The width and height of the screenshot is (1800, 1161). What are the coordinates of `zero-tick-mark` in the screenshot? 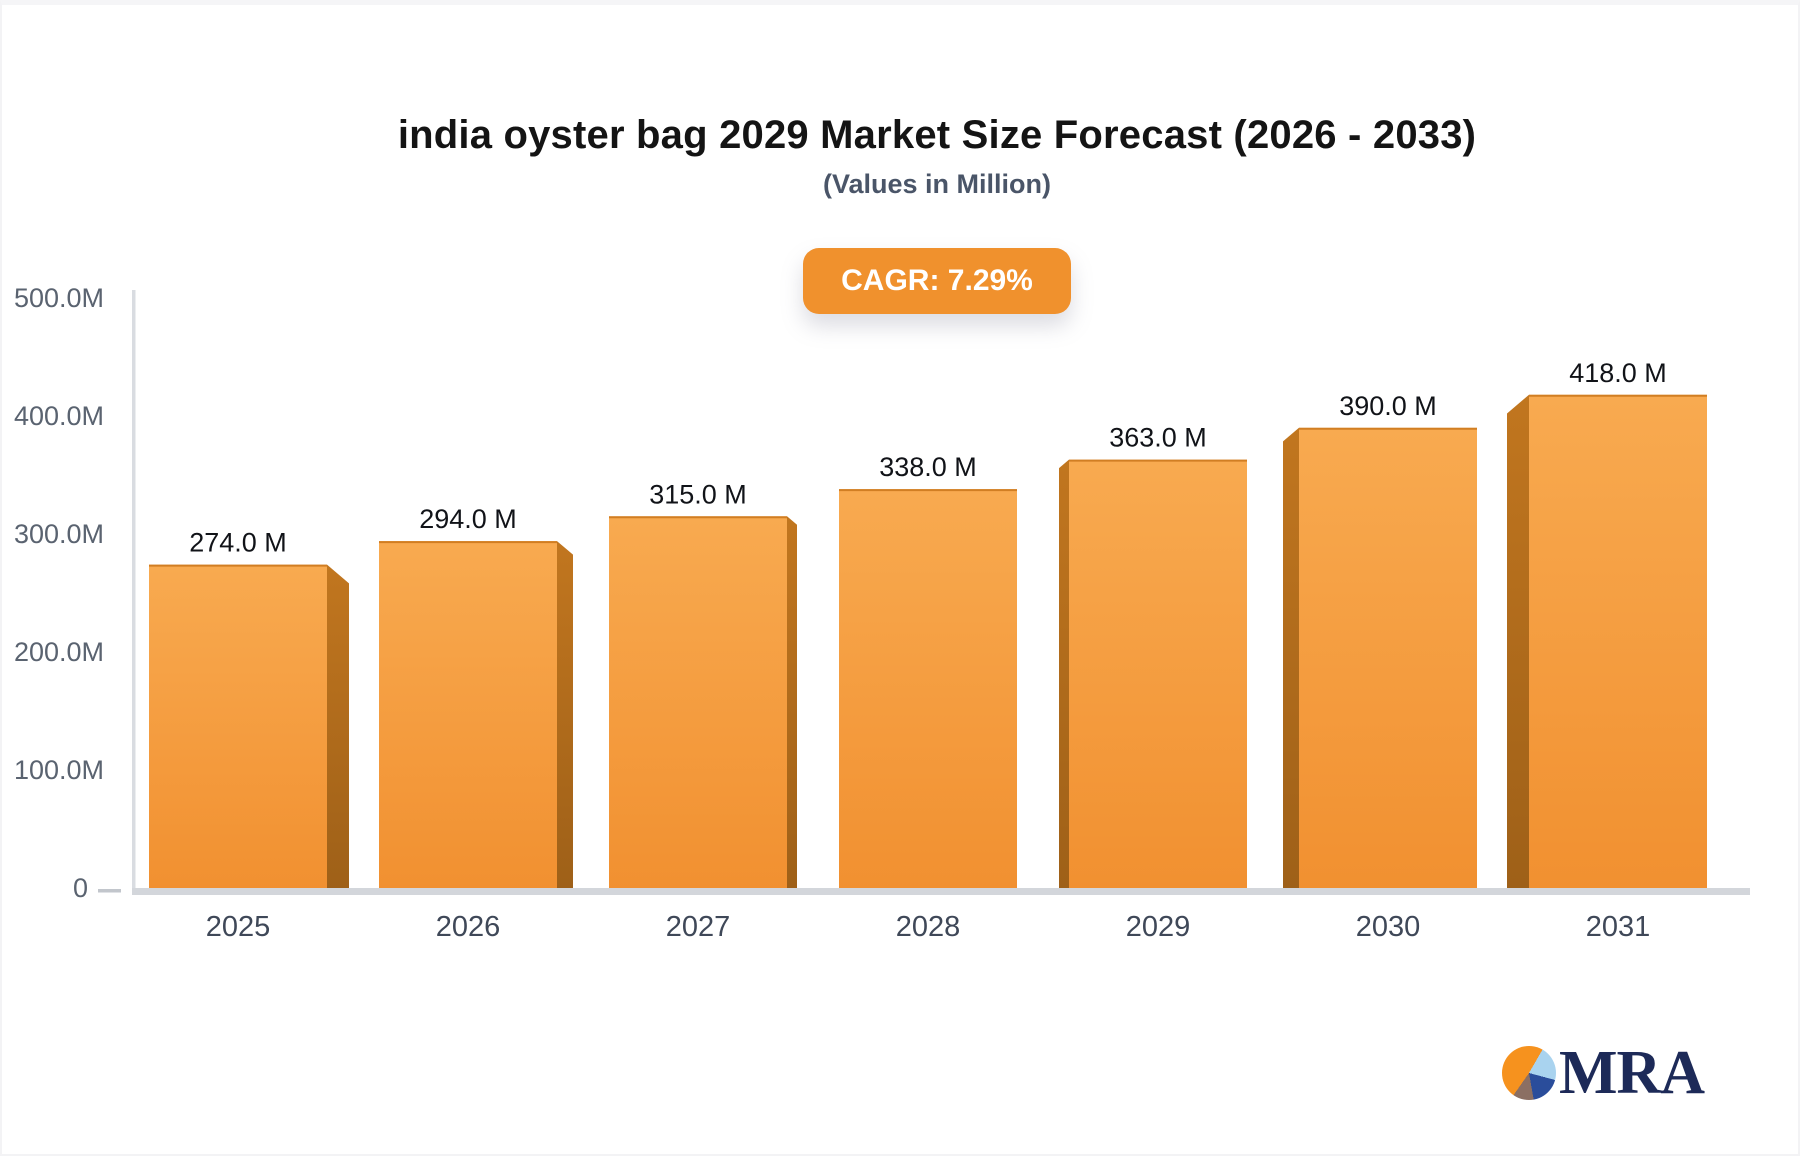 It's located at (109, 891).